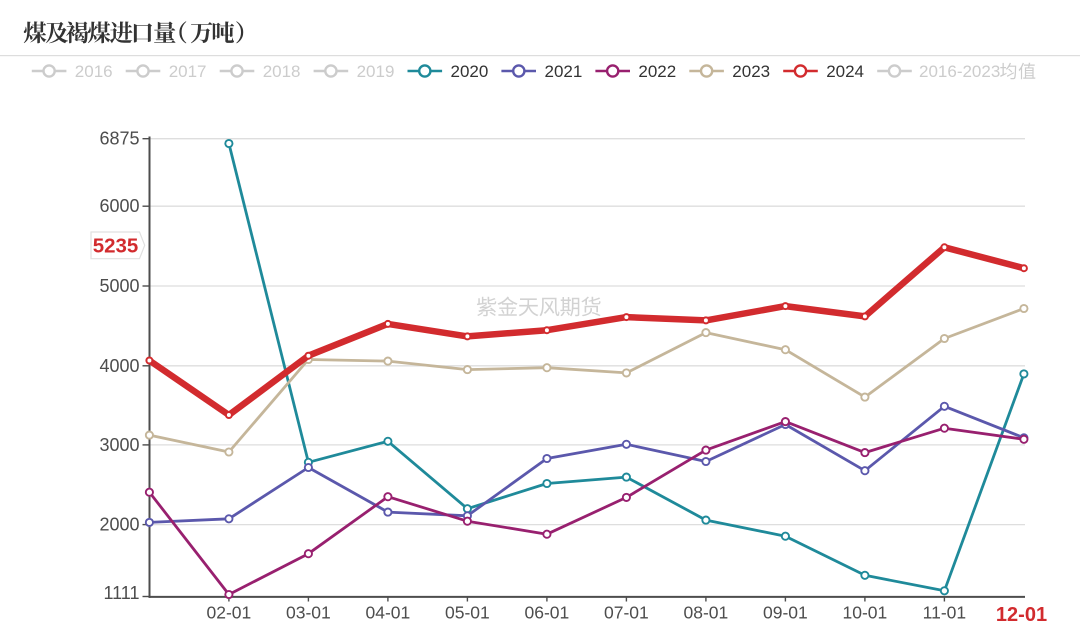 This screenshot has width=1080, height=630. I want to click on svg-text: 03-01, so click(308, 613).